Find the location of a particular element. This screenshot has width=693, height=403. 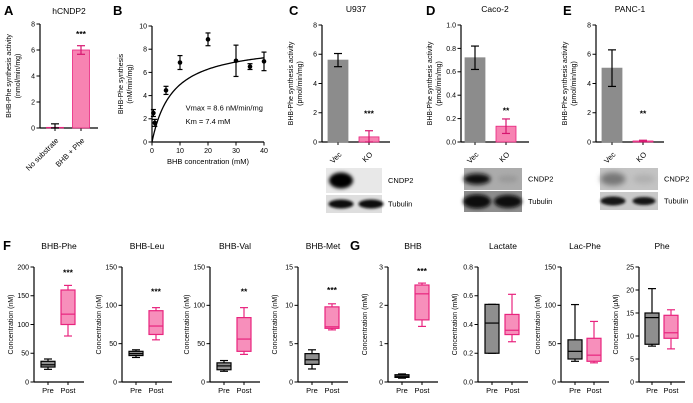

panel-g1-chart: 0 1 2 3 Concentration (mM) BHB Pre *** Post is located at coordinates (400, 318).